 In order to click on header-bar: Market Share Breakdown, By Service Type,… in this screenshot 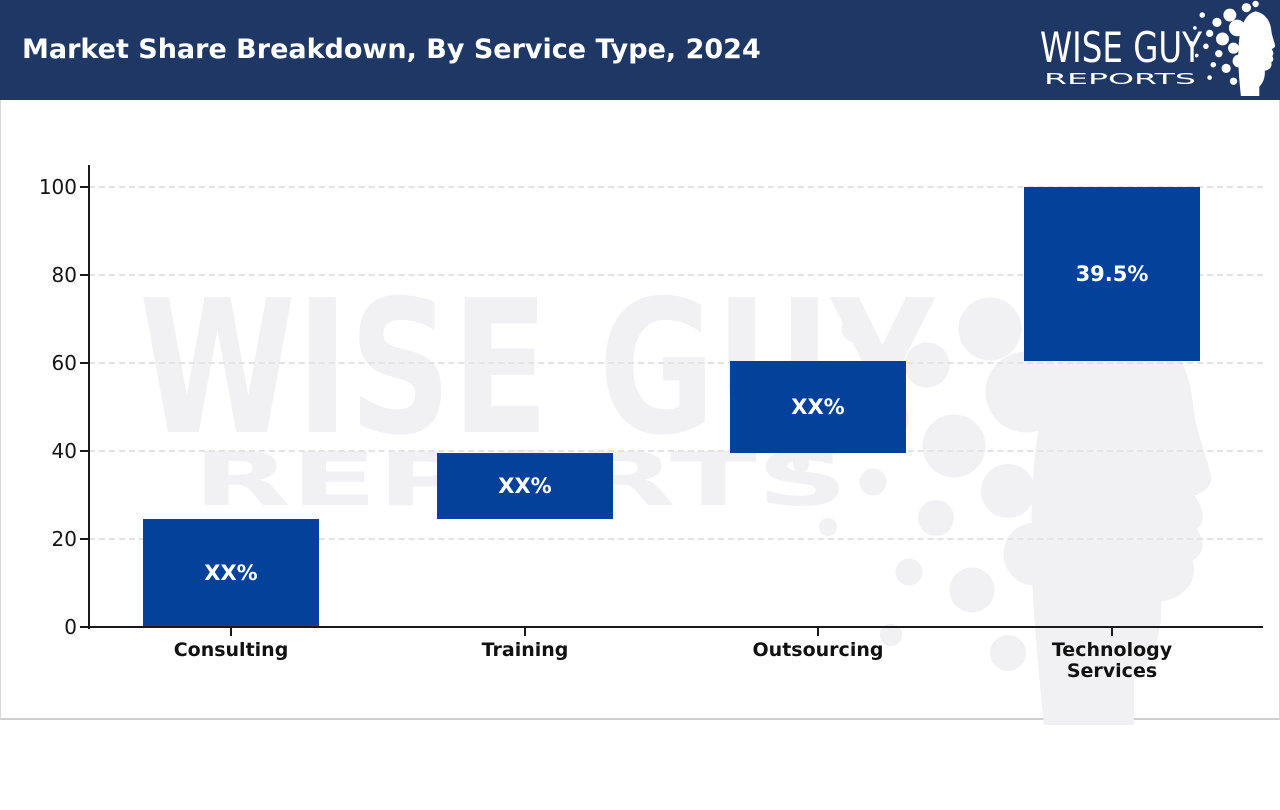, I will do `click(640, 50)`.